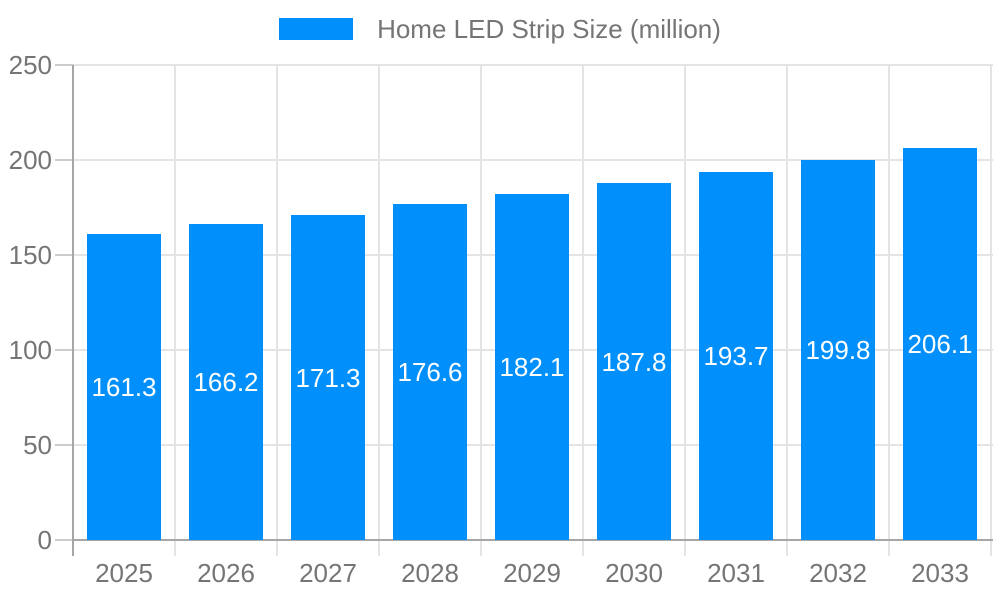 The image size is (1000, 600). Describe the element at coordinates (634, 573) in the screenshot. I see `x-tick-label: 2030` at that location.